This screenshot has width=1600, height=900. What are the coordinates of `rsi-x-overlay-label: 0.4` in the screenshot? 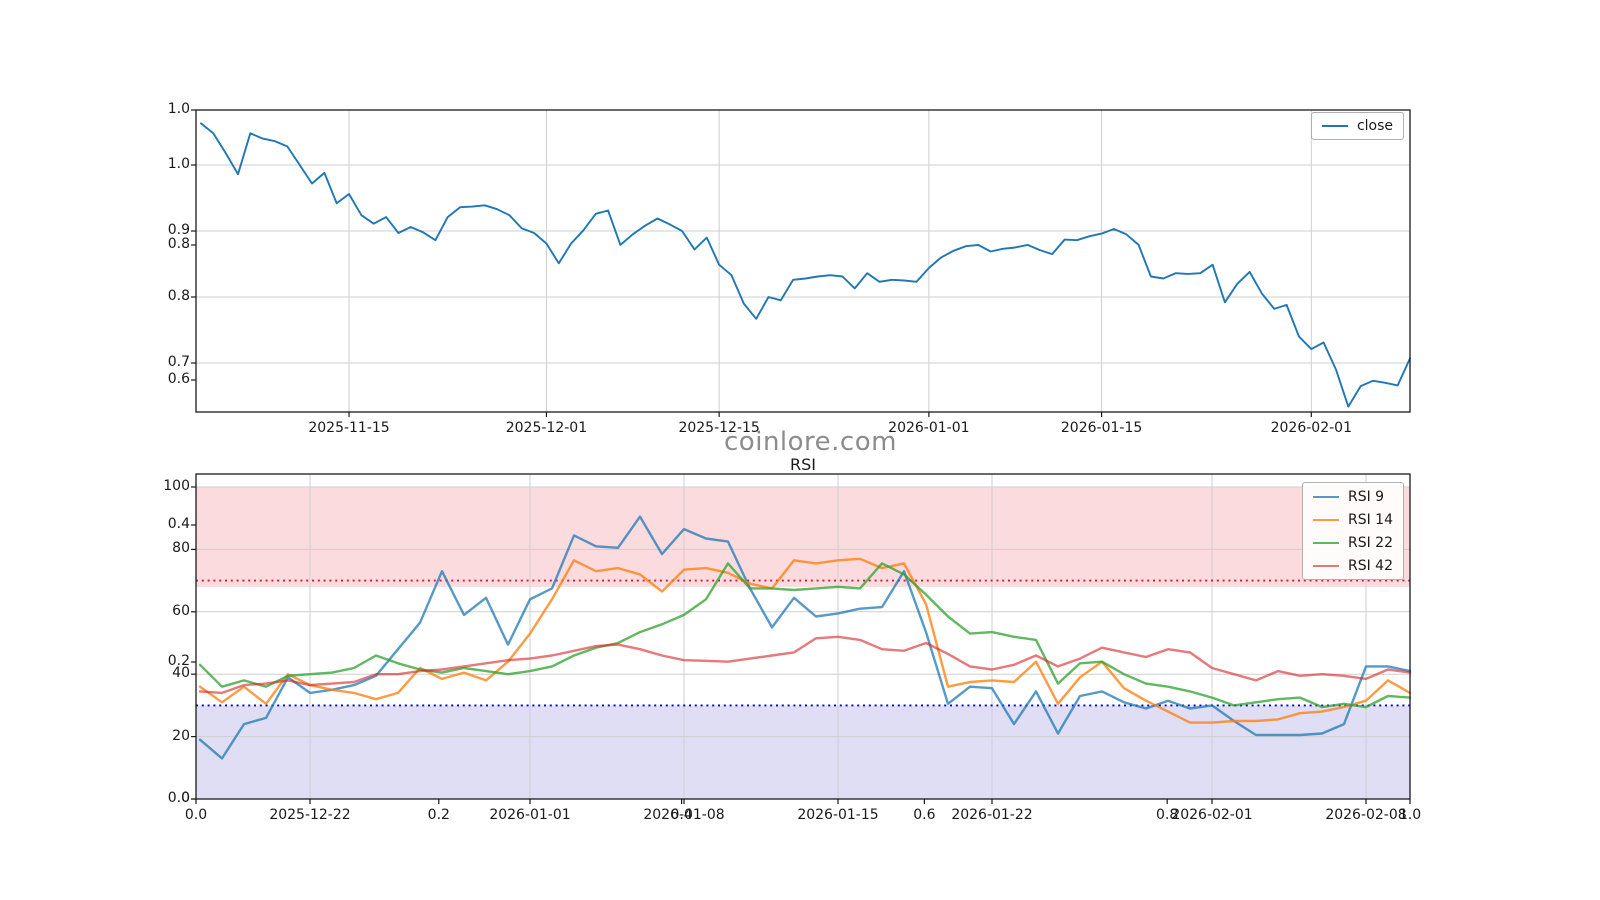 It's located at (681, 815).